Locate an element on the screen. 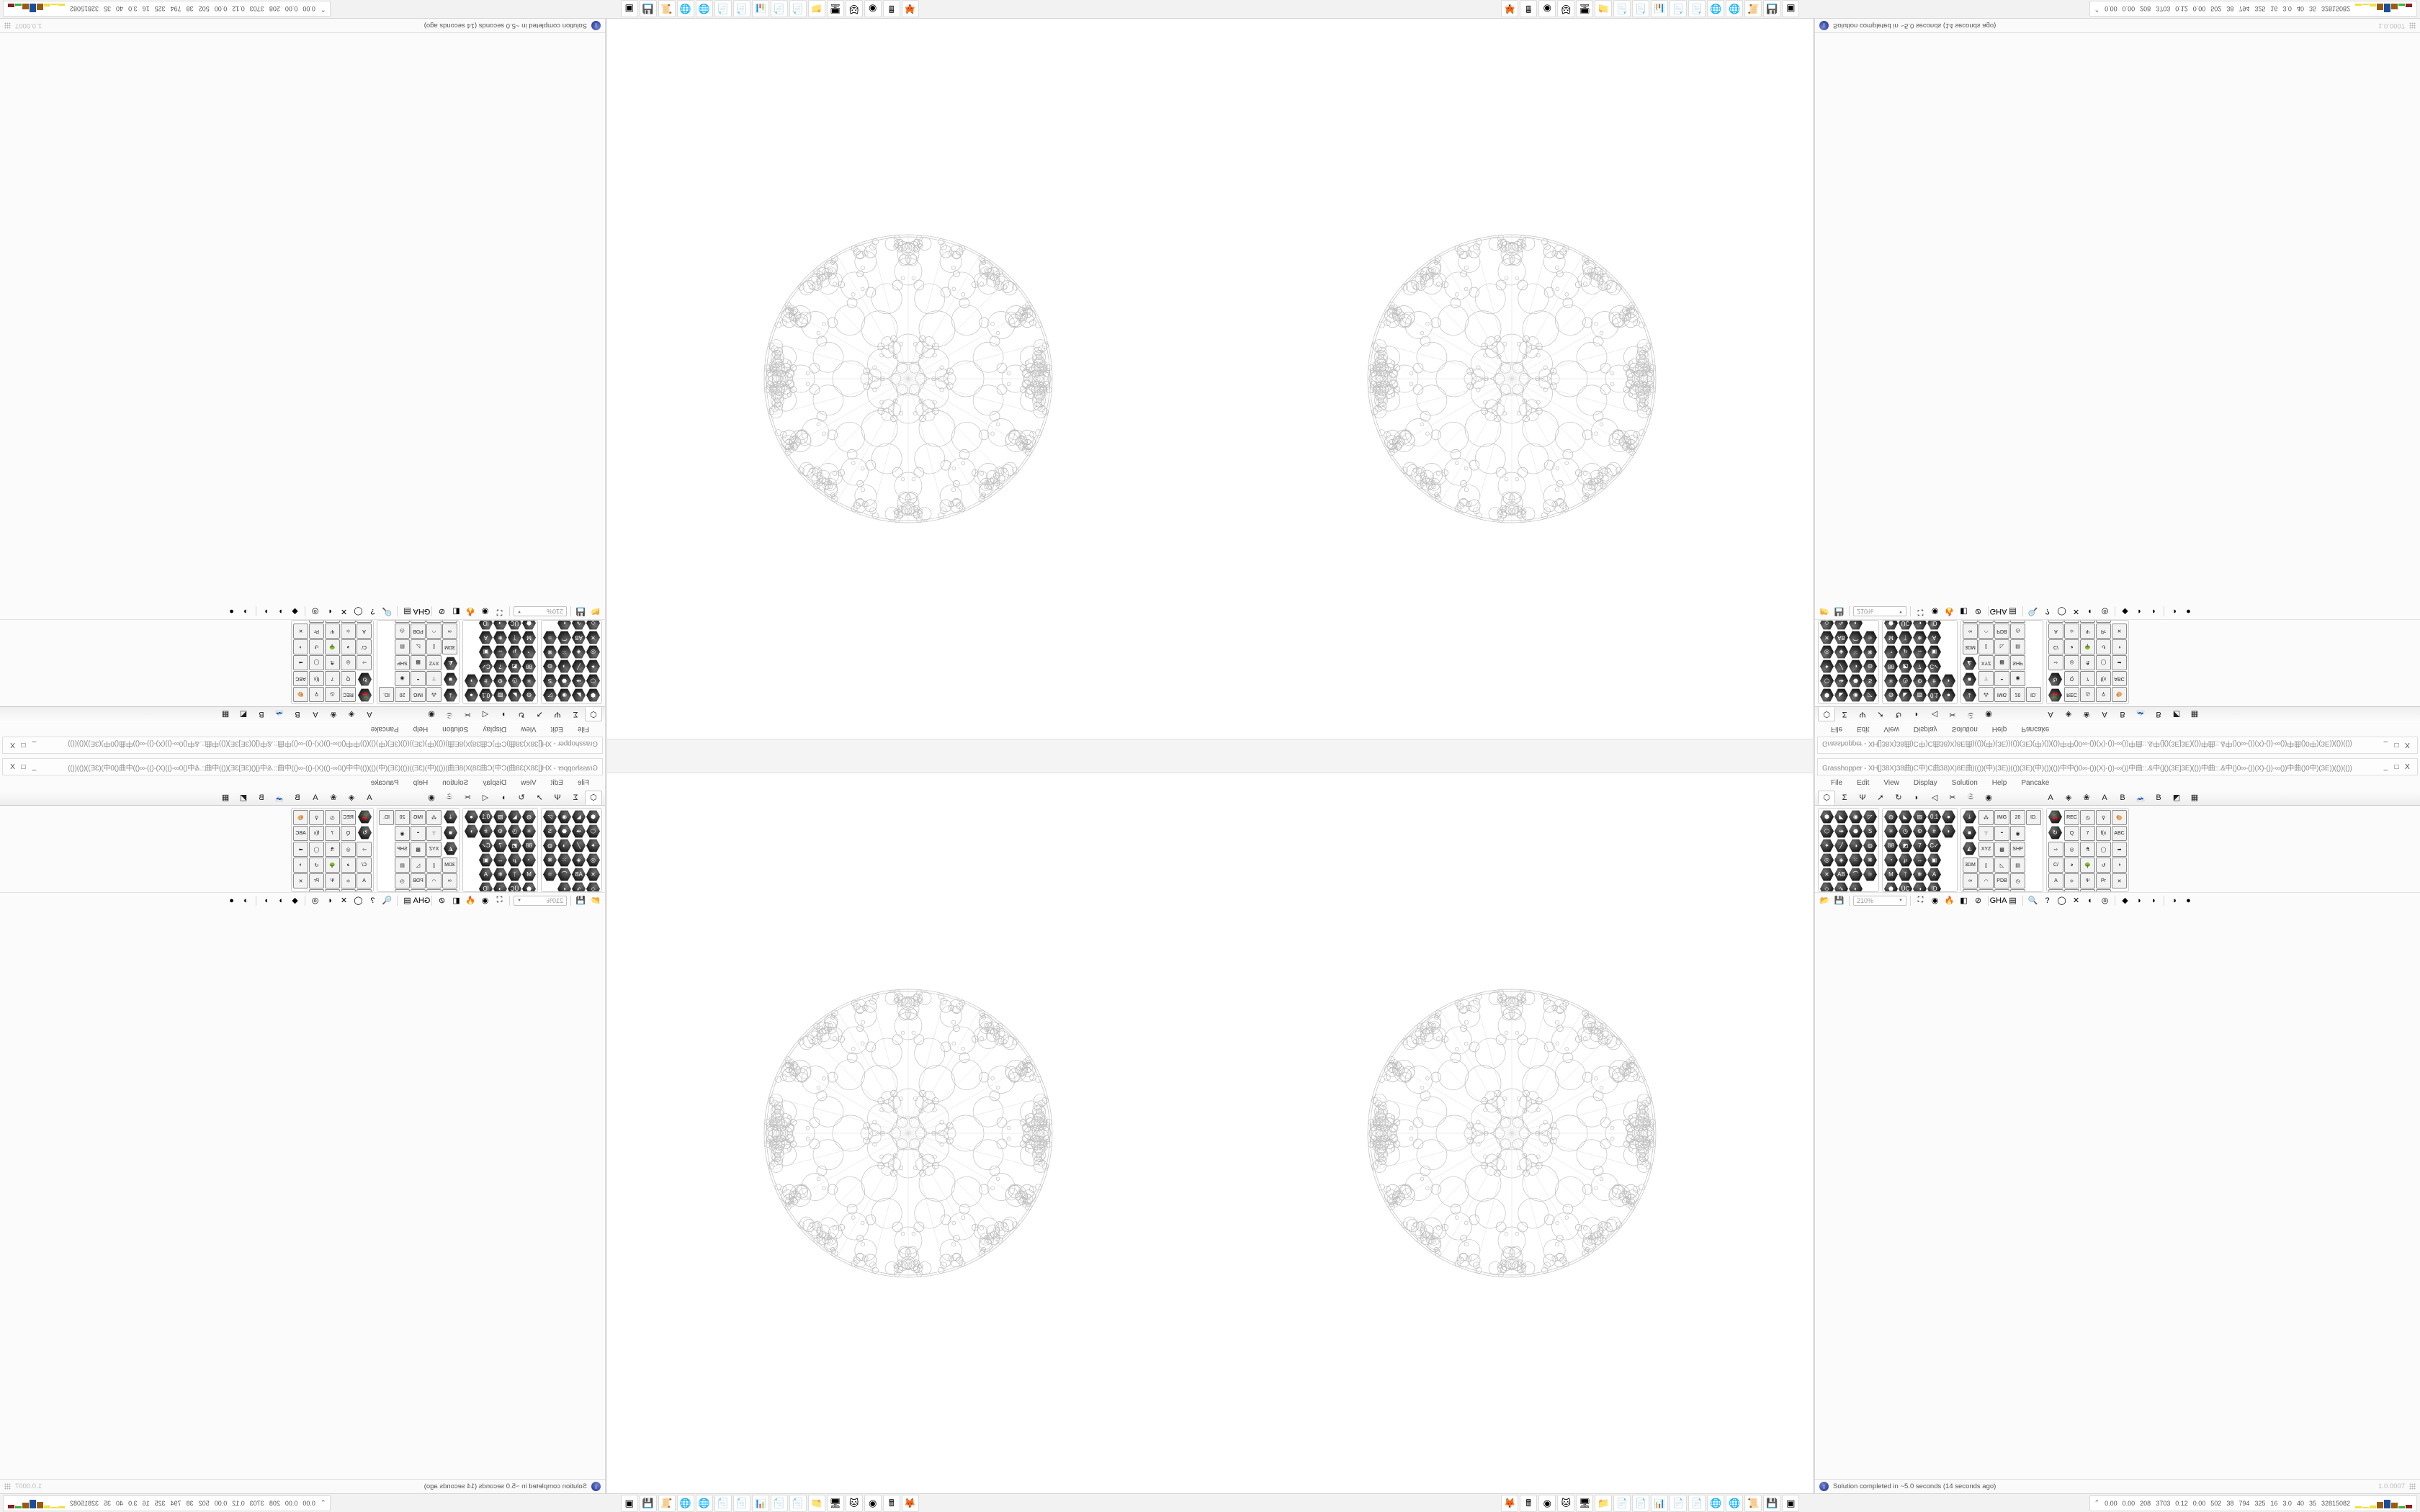 The height and width of the screenshot is (1512, 2420). component-icon-util-15: 🌳 is located at coordinates (2087, 646).